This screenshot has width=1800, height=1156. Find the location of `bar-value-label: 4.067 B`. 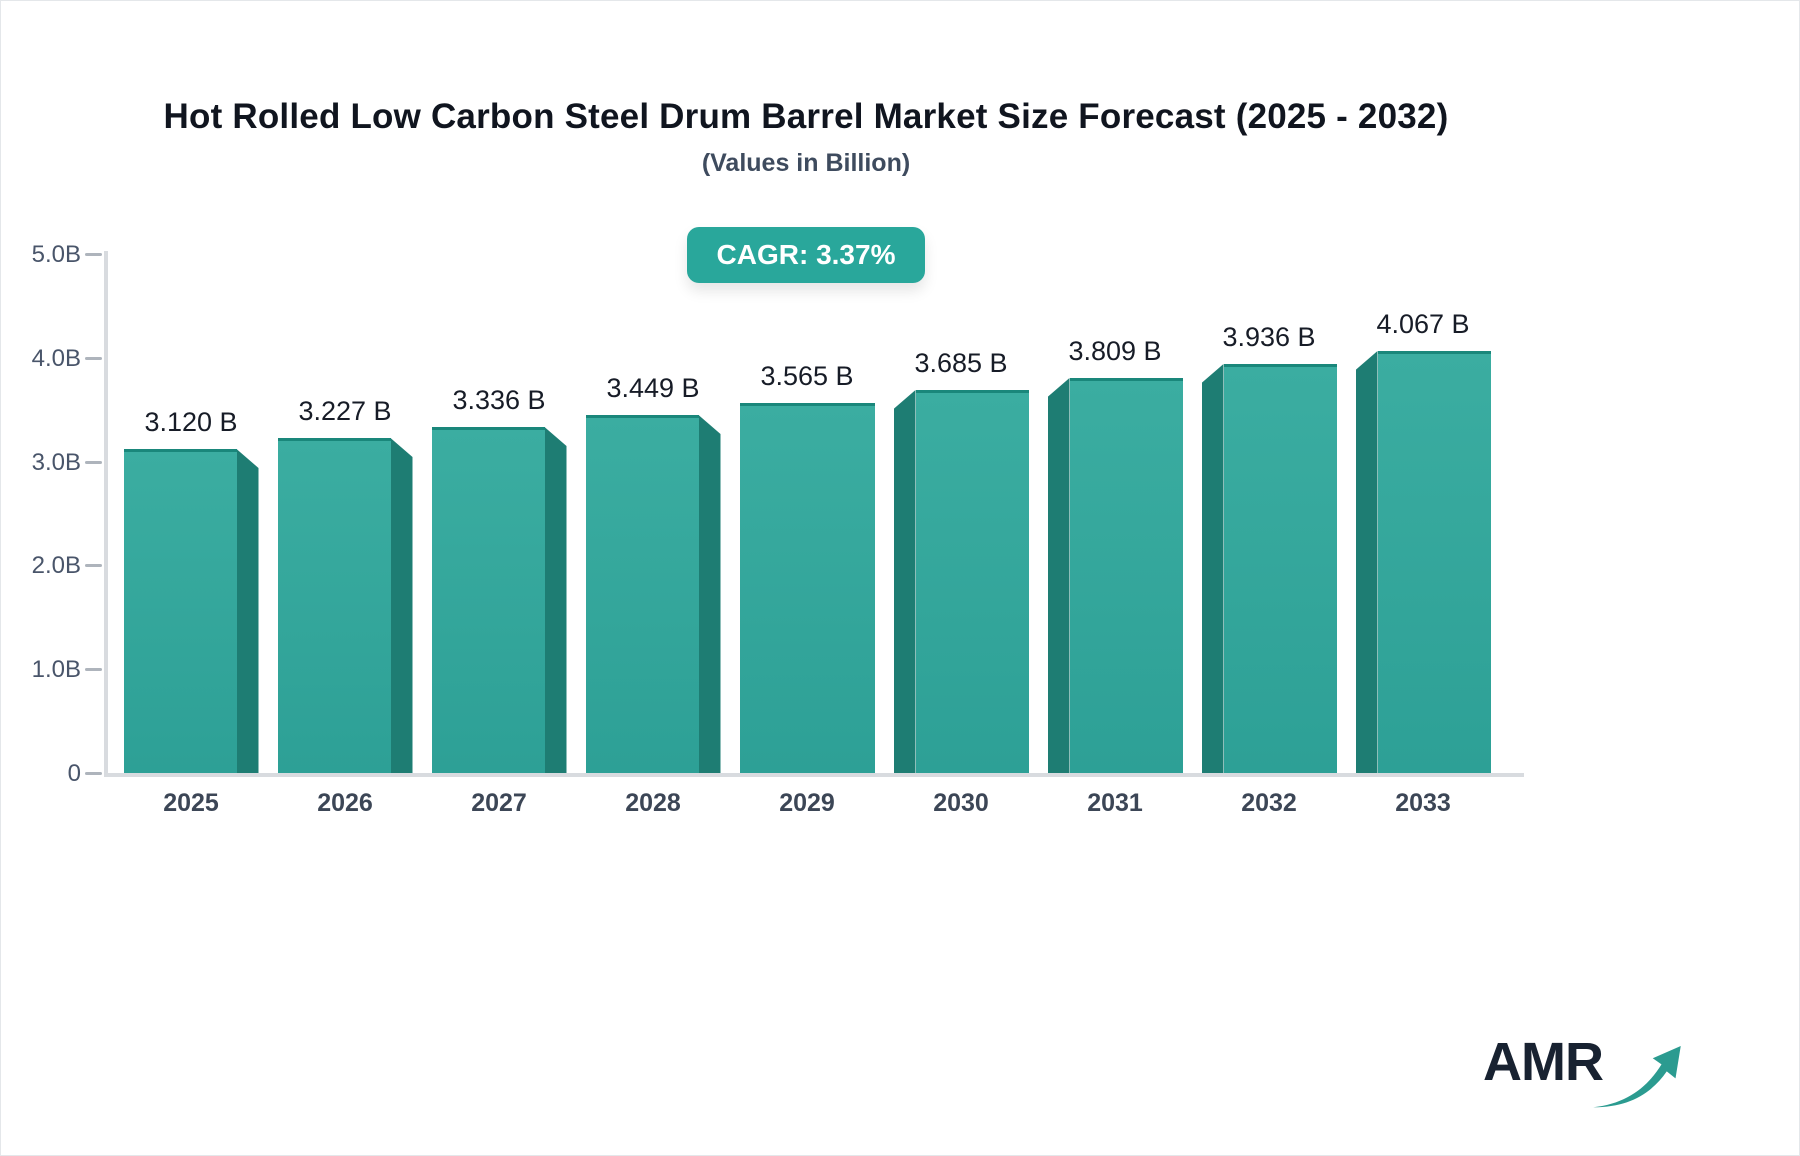

bar-value-label: 4.067 B is located at coordinates (1423, 324).